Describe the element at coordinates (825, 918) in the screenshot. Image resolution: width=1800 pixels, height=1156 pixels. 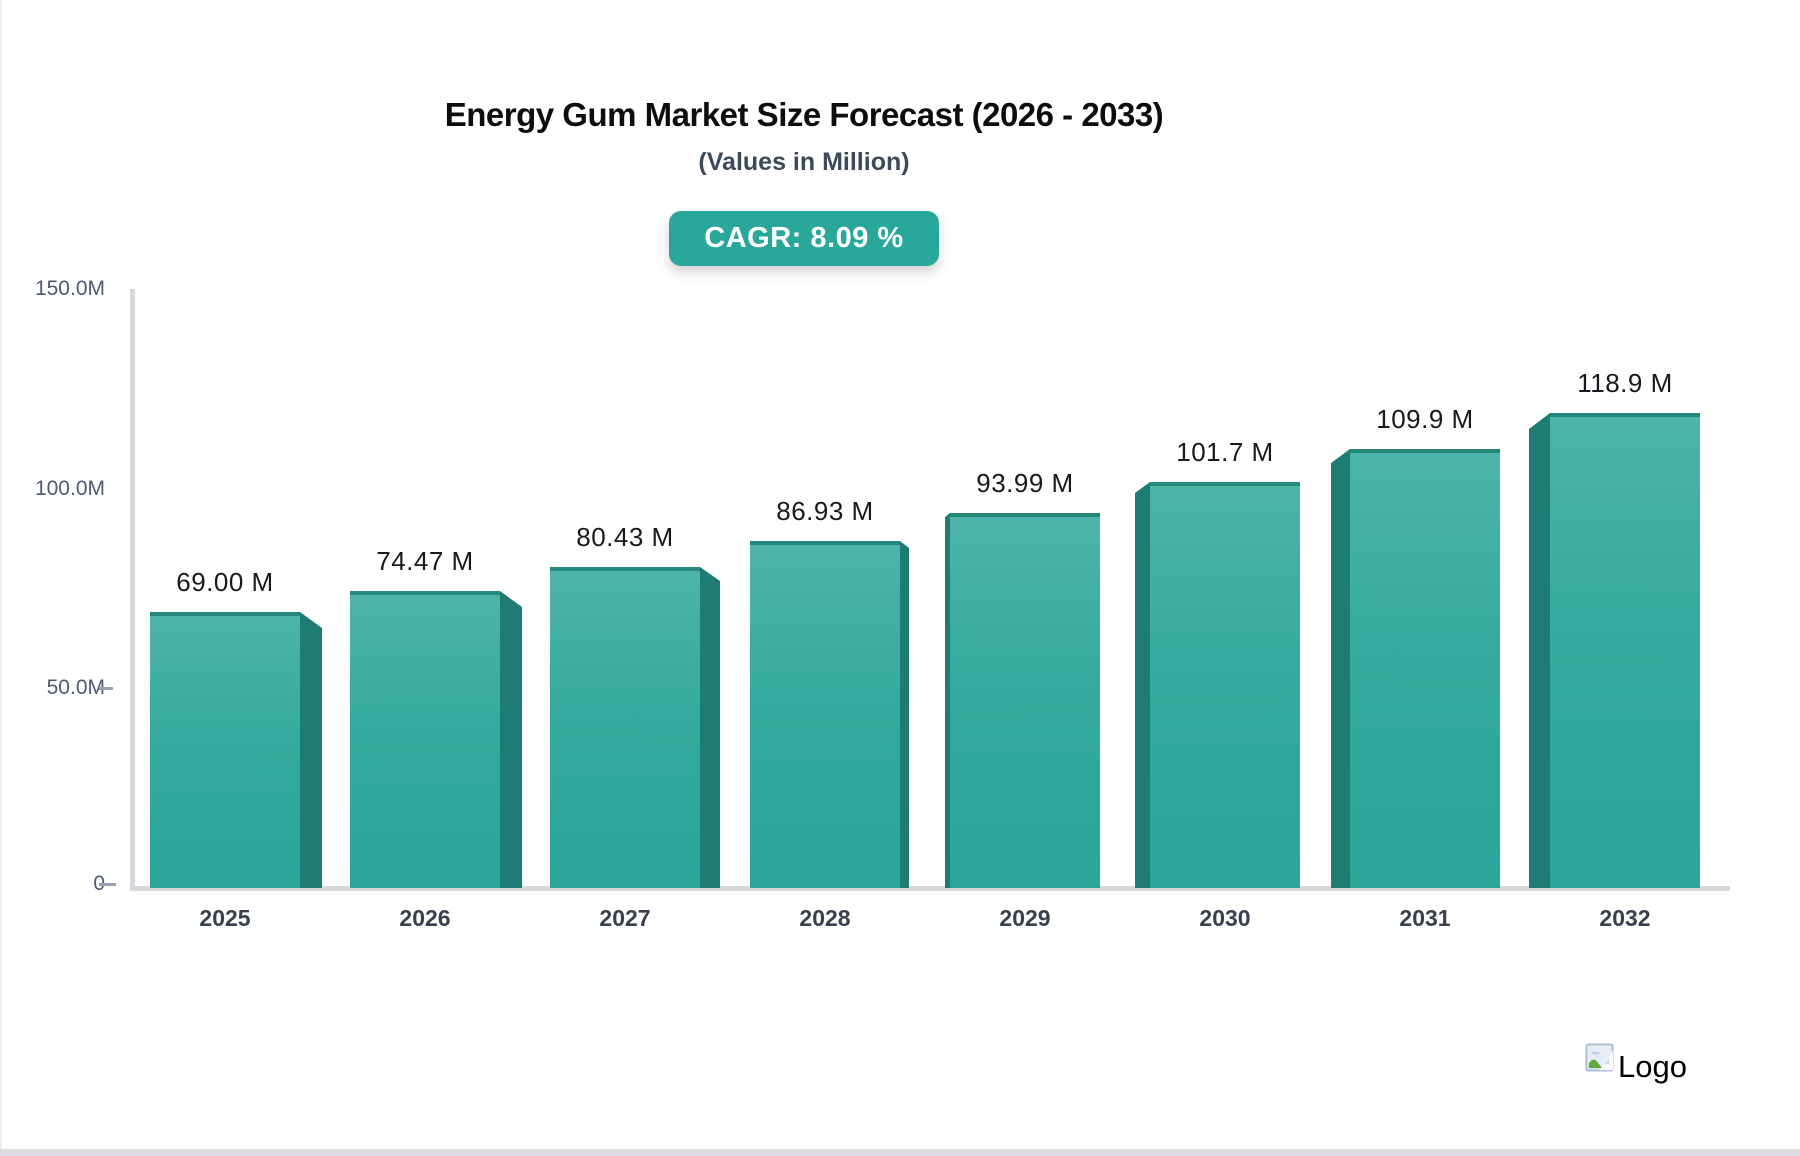
I see `x-axis-label-2028: 2028` at that location.